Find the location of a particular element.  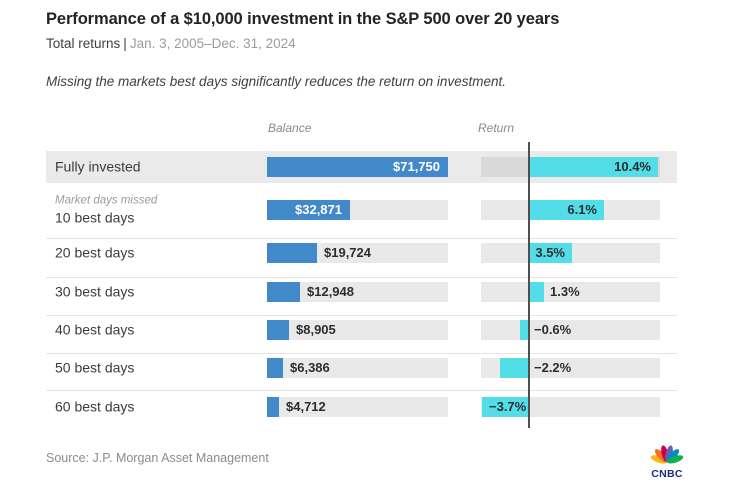

balance-value-label: $12,948 is located at coordinates (330, 291).